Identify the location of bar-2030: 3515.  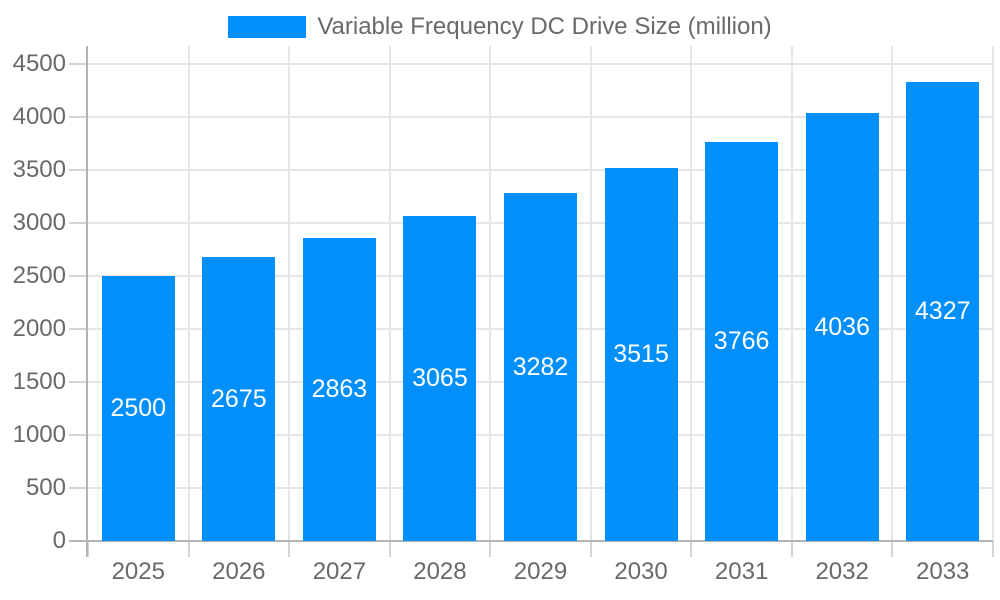
(641, 354).